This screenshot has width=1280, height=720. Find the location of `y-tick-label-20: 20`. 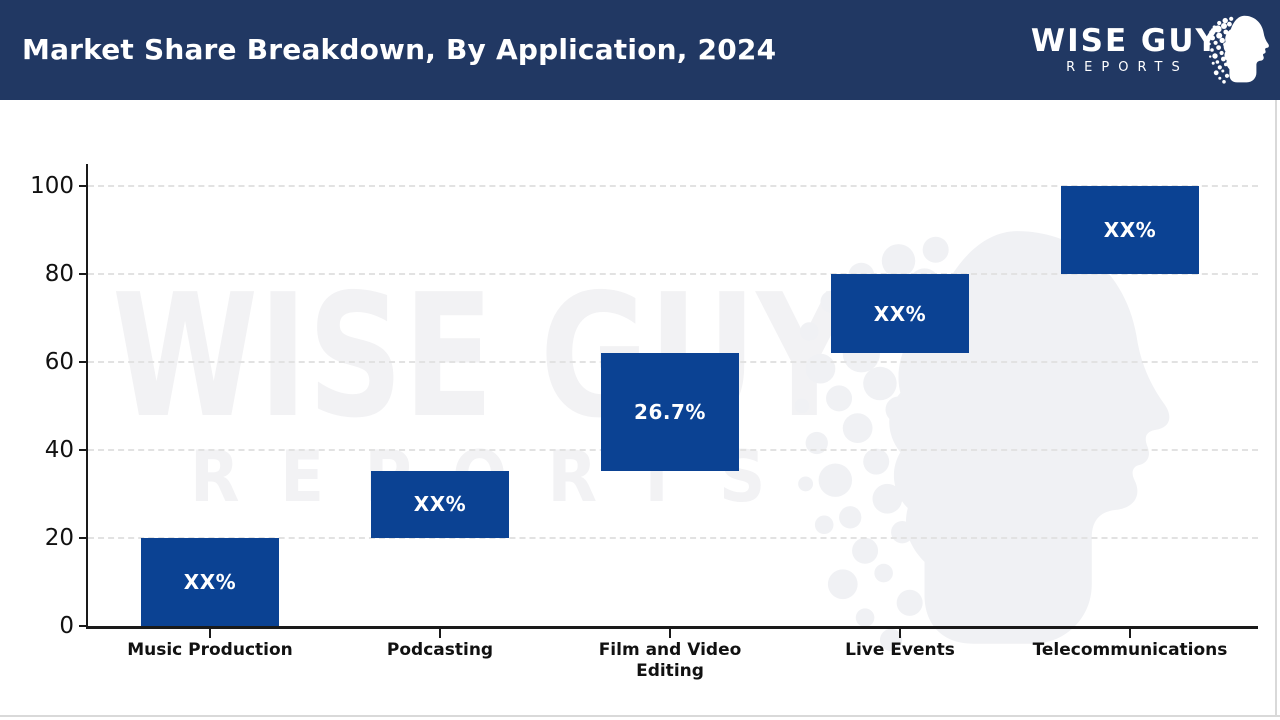

y-tick-label-20: 20 is located at coordinates (59, 538).